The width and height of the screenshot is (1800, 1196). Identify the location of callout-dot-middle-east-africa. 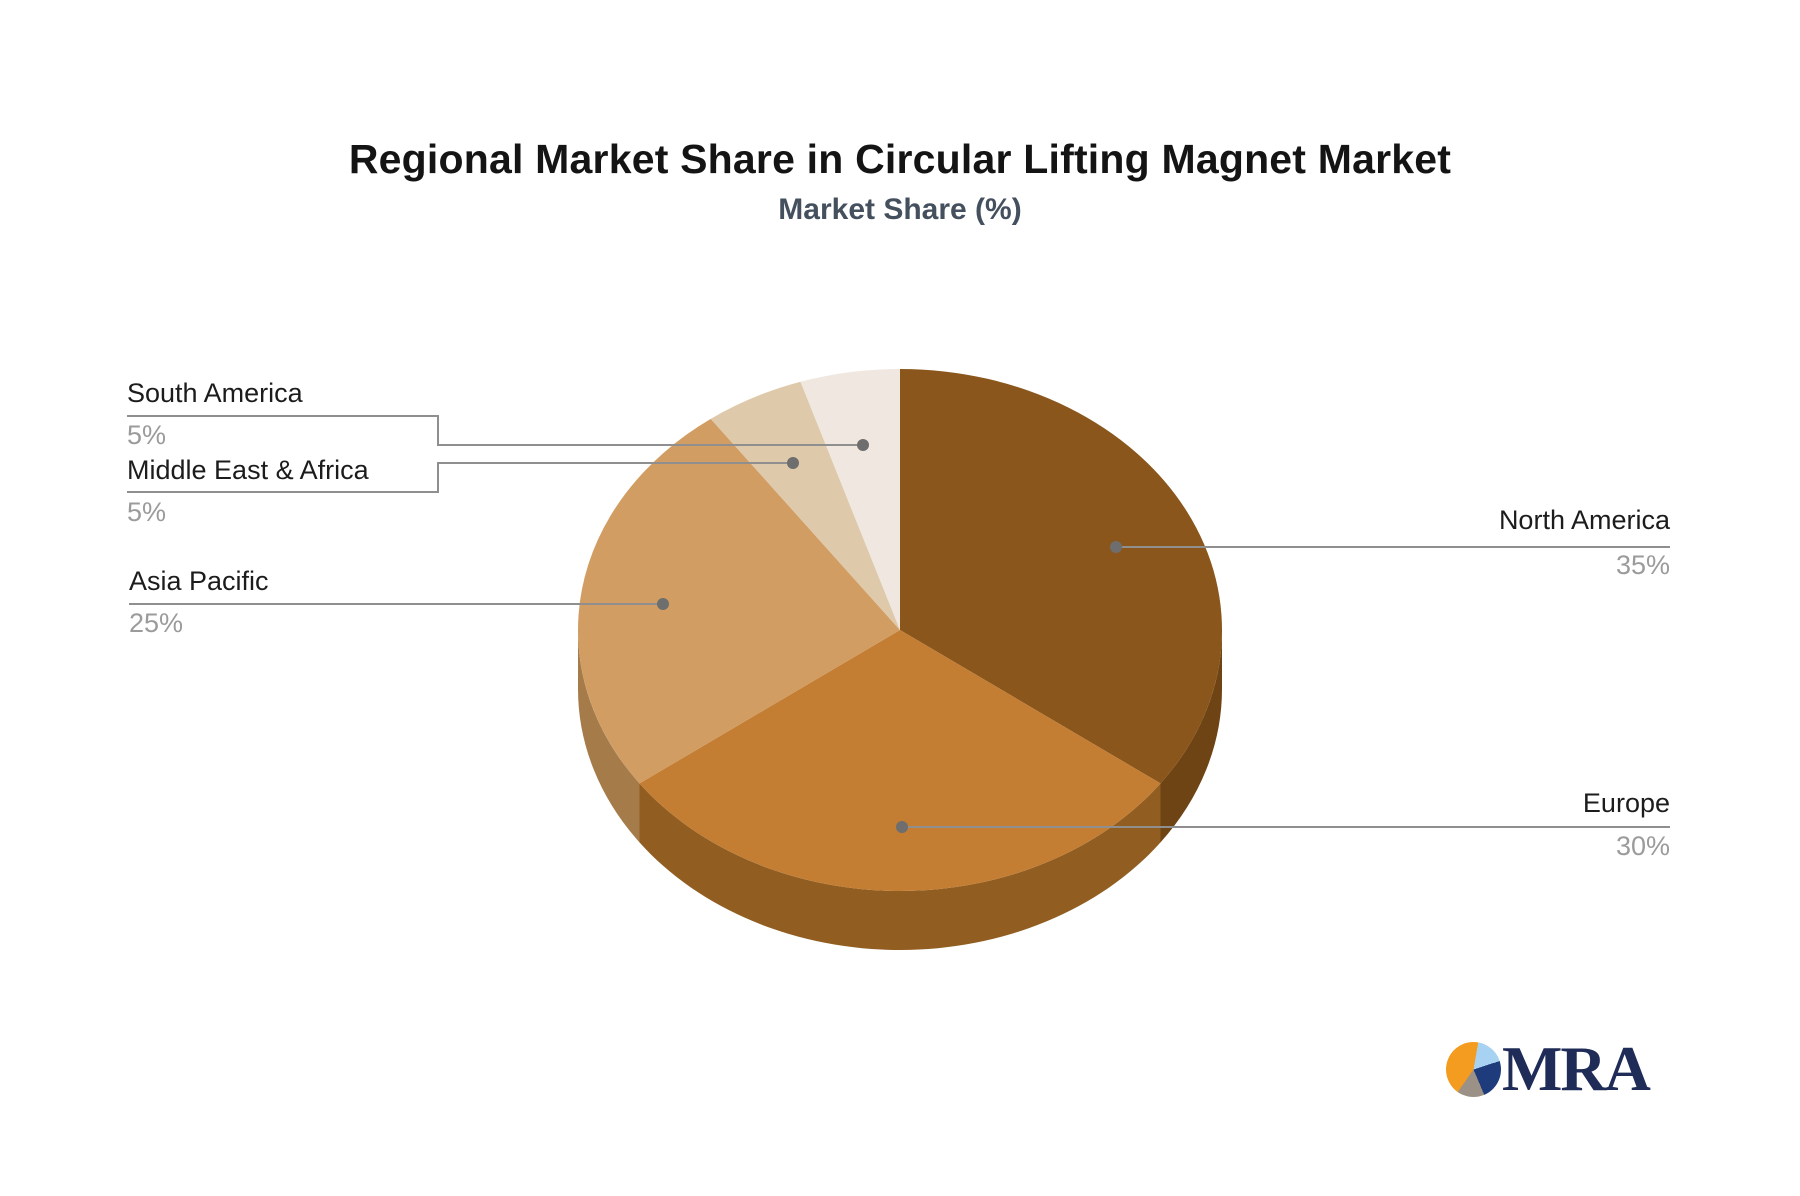
(793, 463).